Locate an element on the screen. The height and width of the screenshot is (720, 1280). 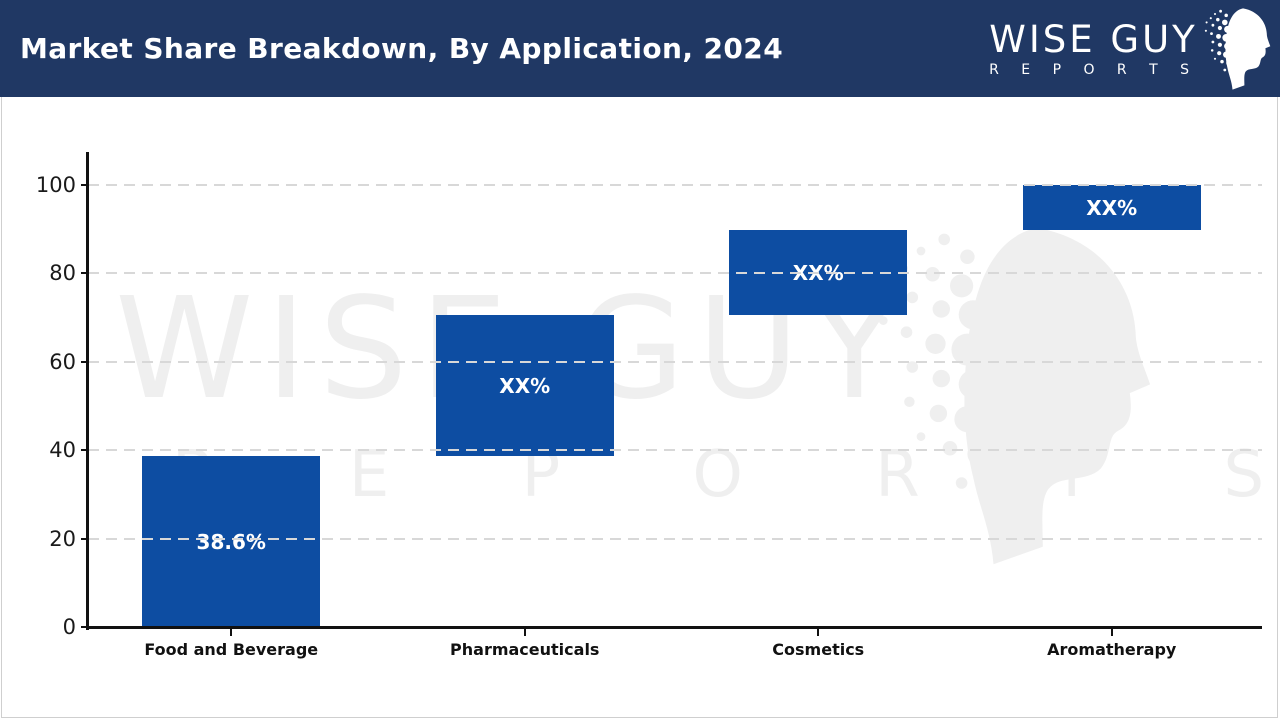
brand-name: WISE GUY is located at coordinates (1093, 39).